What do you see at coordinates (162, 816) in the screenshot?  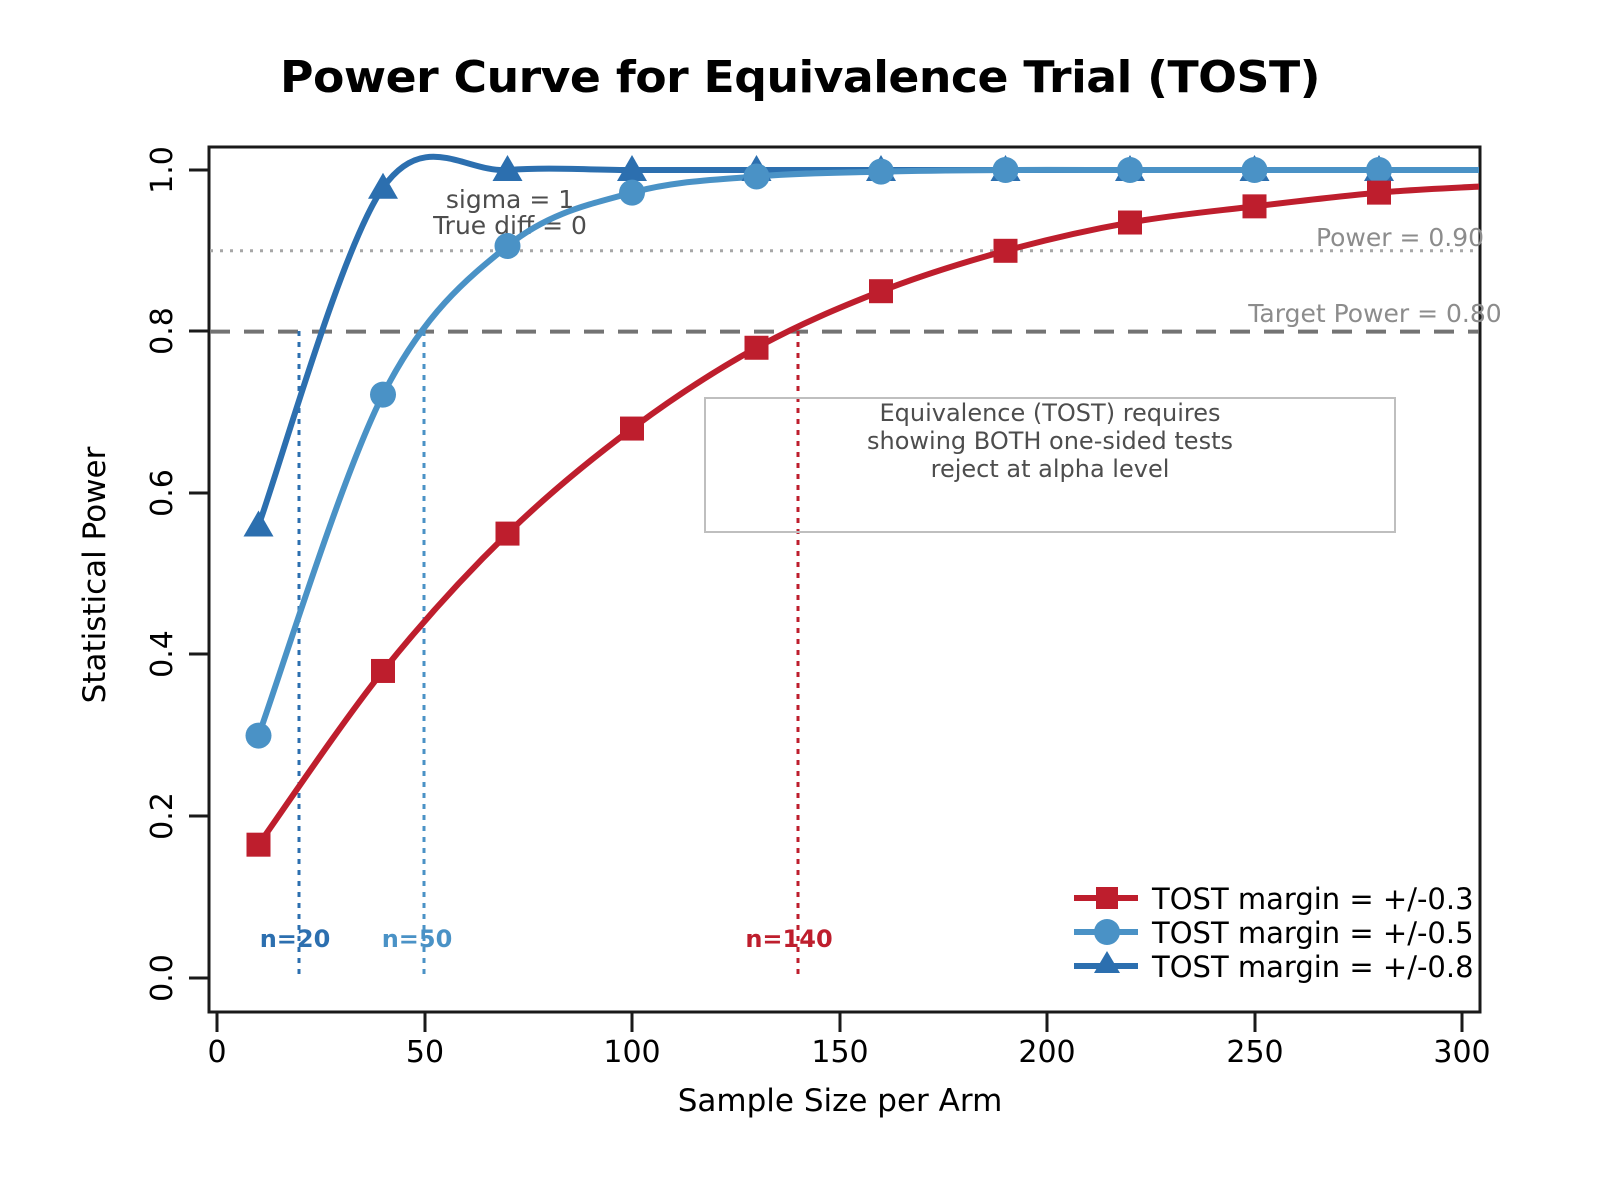 I see `y-tick-label: 0.2` at bounding box center [162, 816].